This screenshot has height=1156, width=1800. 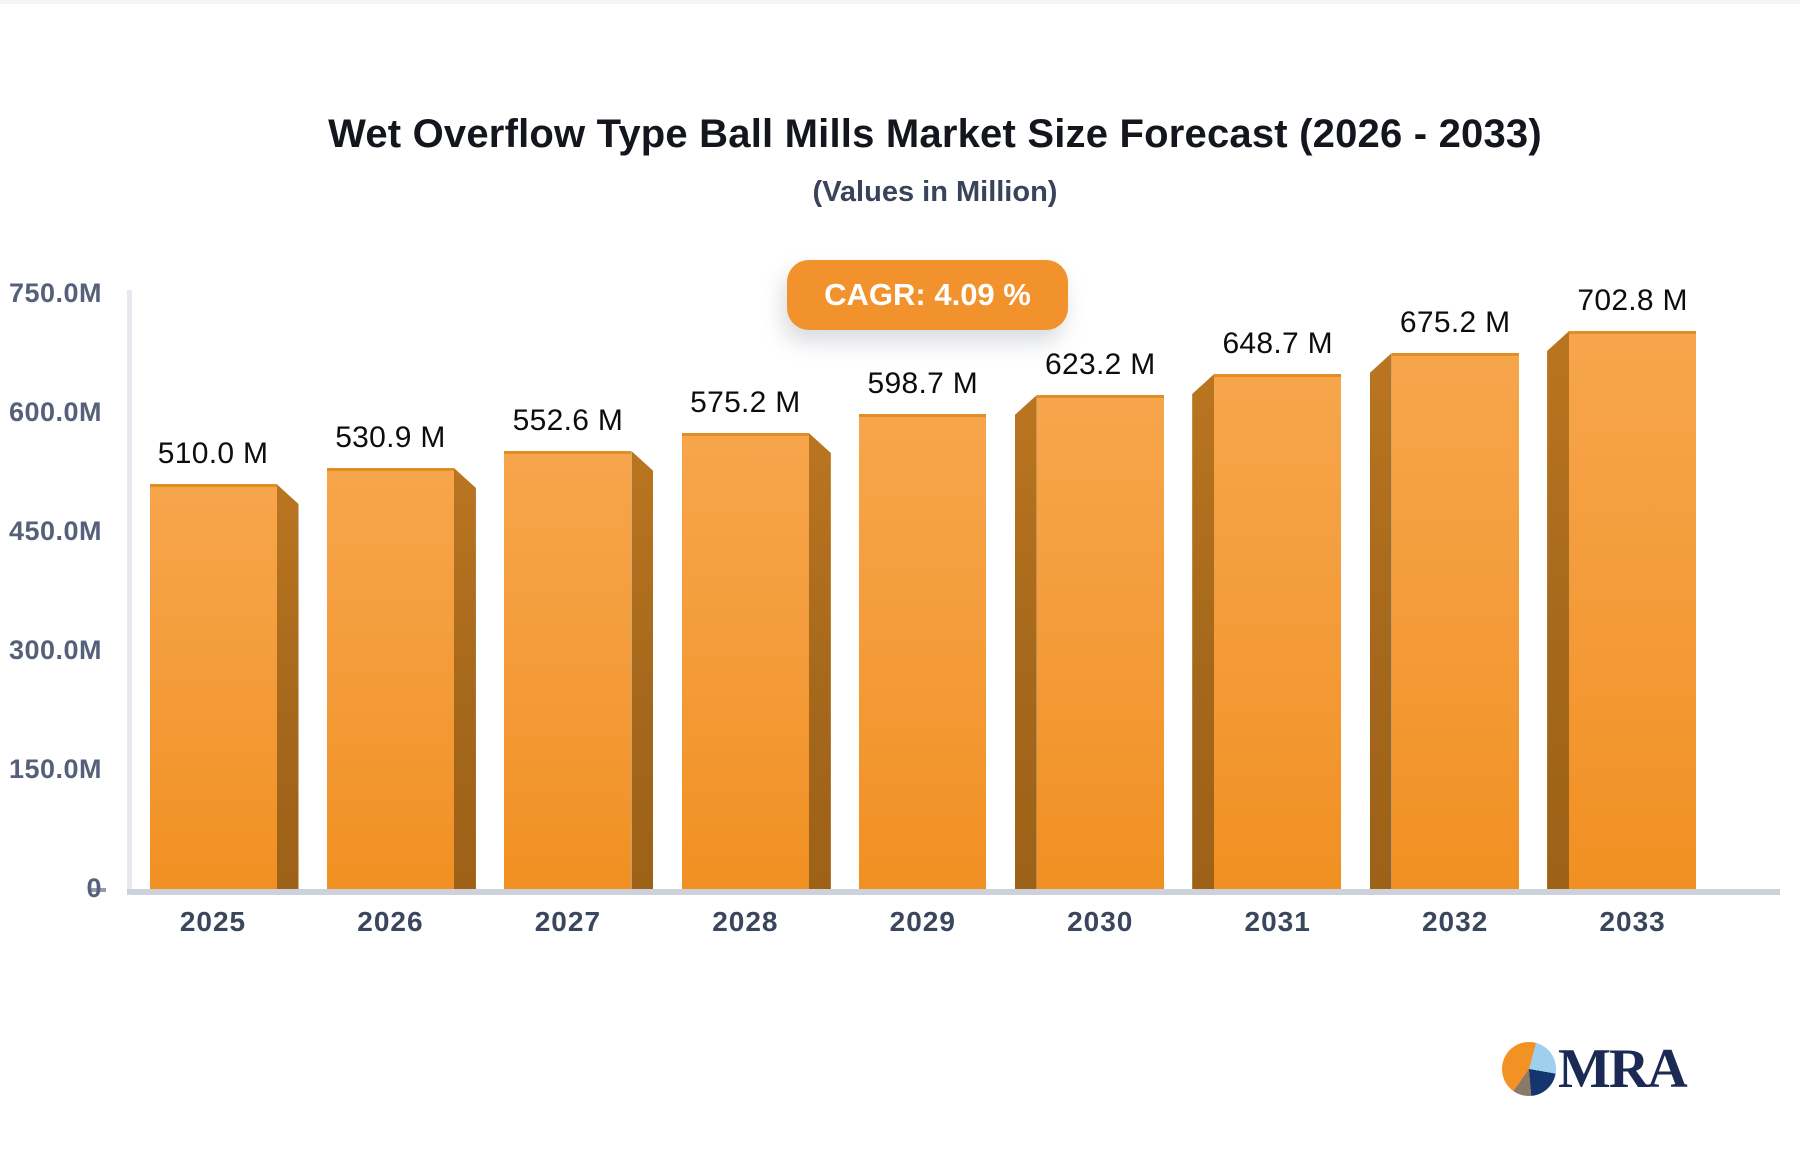 I want to click on y-tick-label: 150.0M, so click(x=55, y=769).